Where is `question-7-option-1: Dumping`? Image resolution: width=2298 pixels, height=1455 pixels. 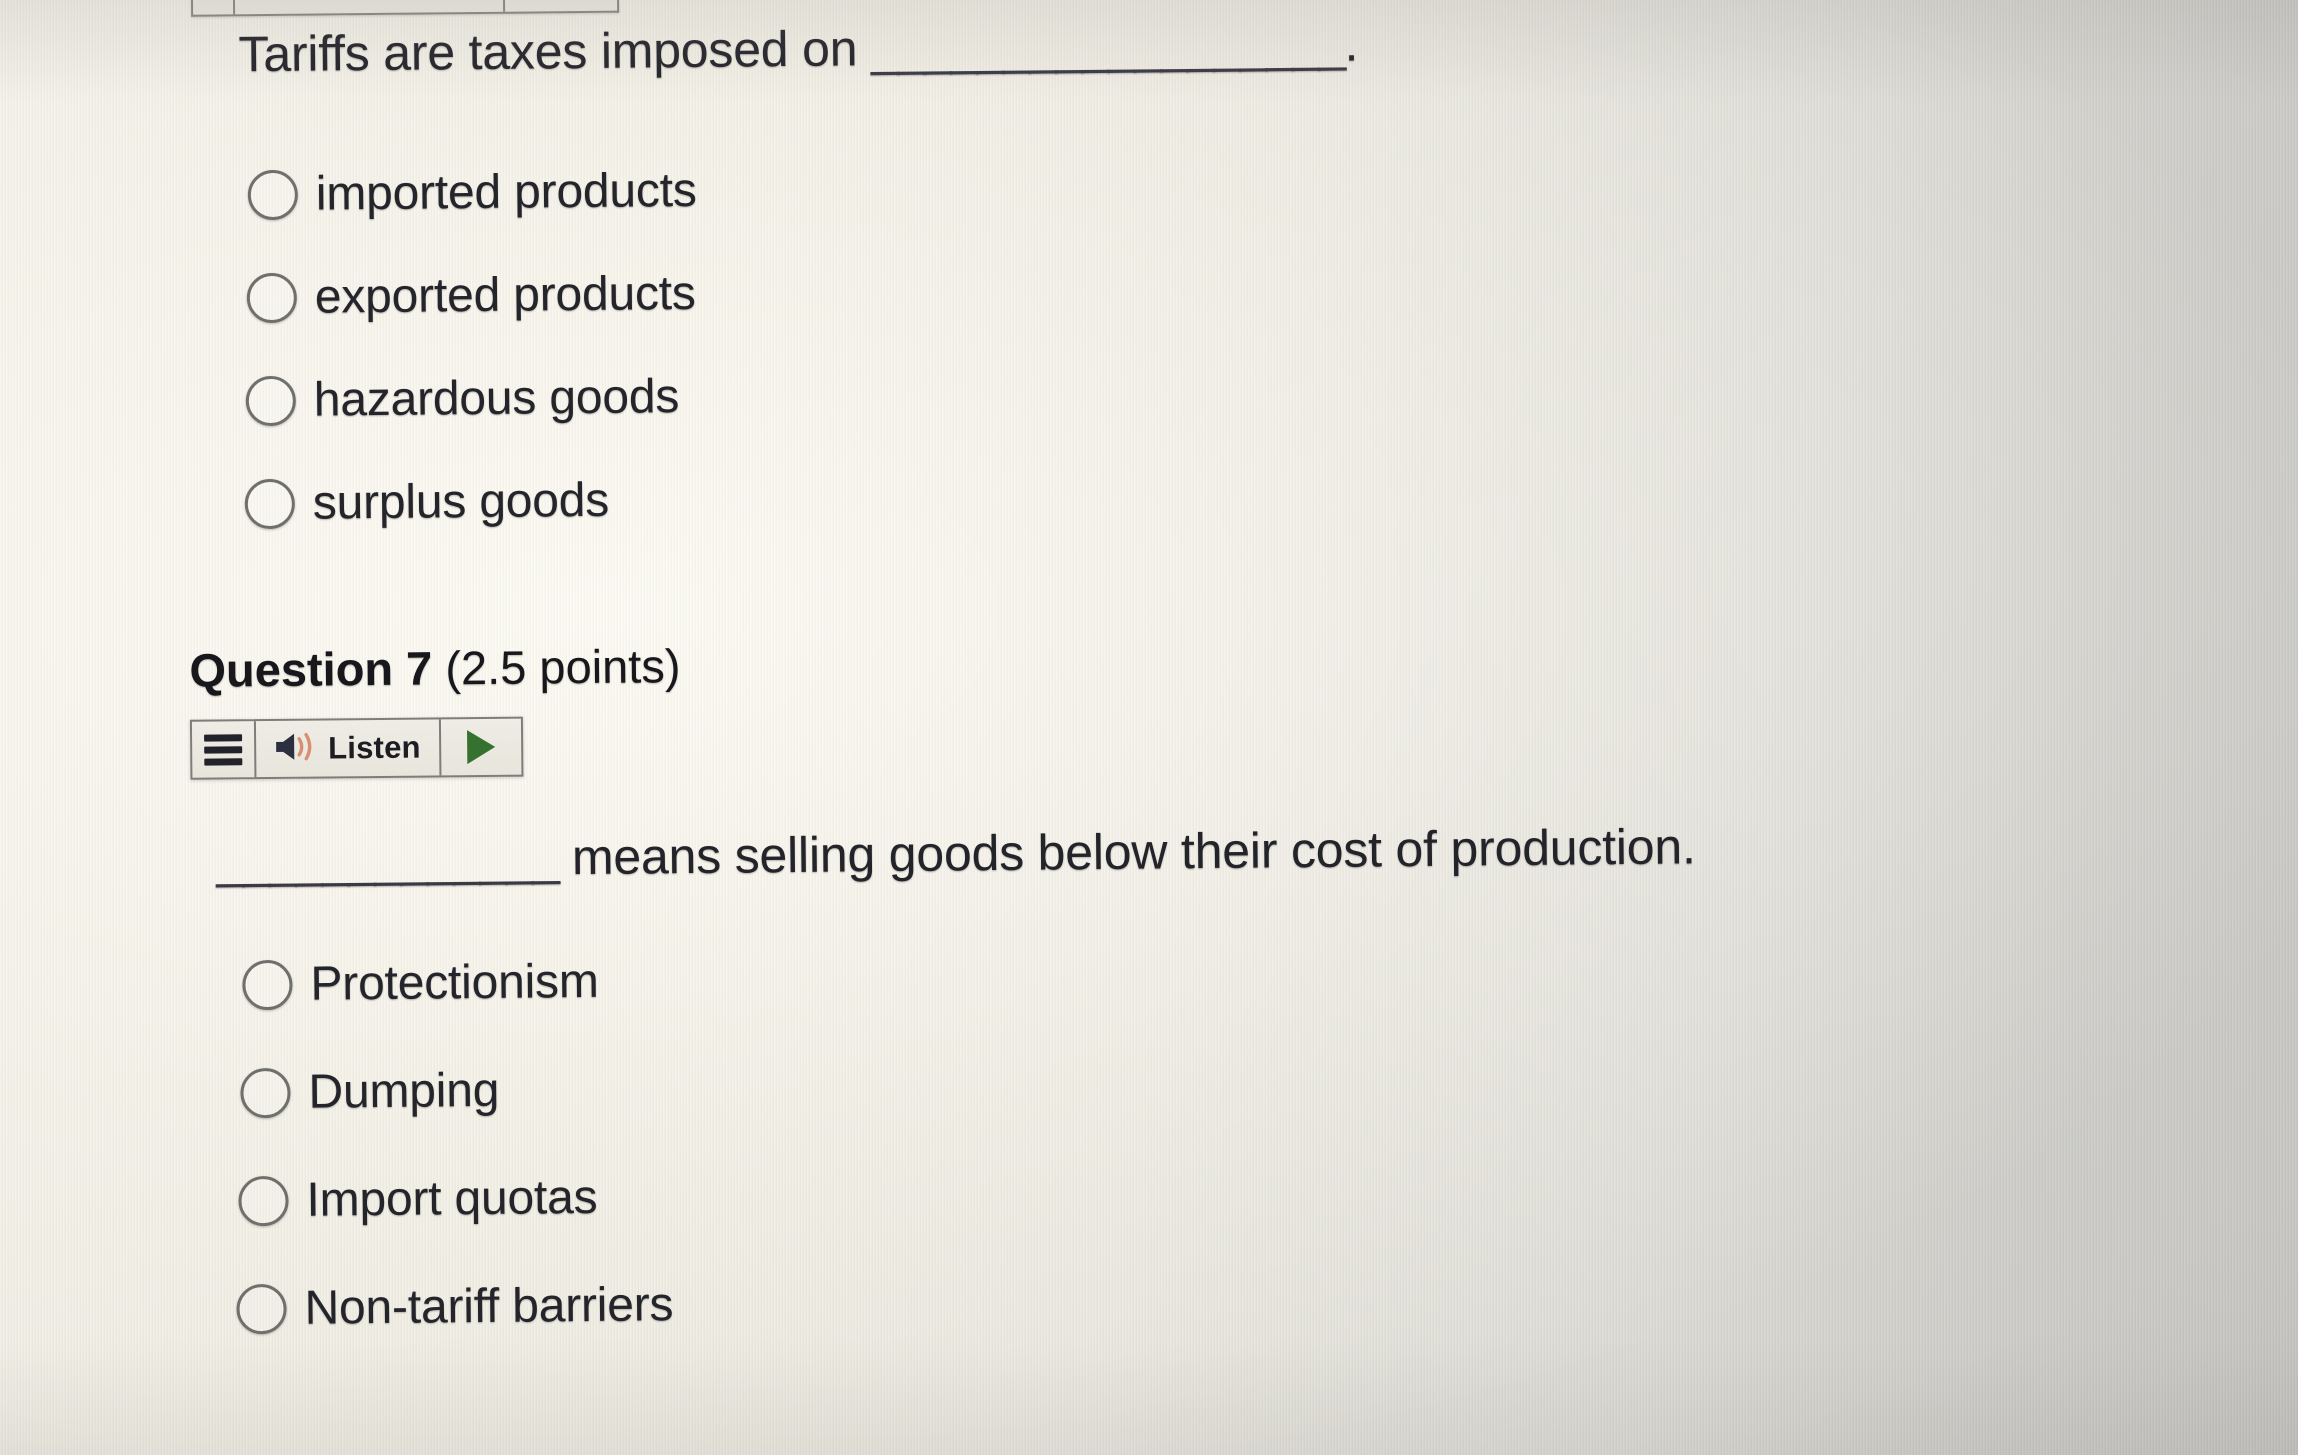 question-7-option-1: Dumping is located at coordinates (370, 1091).